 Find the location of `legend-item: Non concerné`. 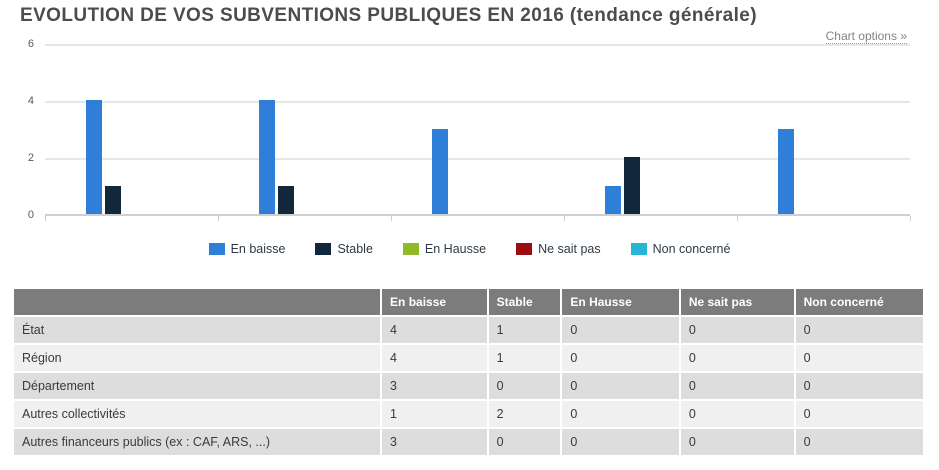

legend-item: Non concerné is located at coordinates (680, 249).